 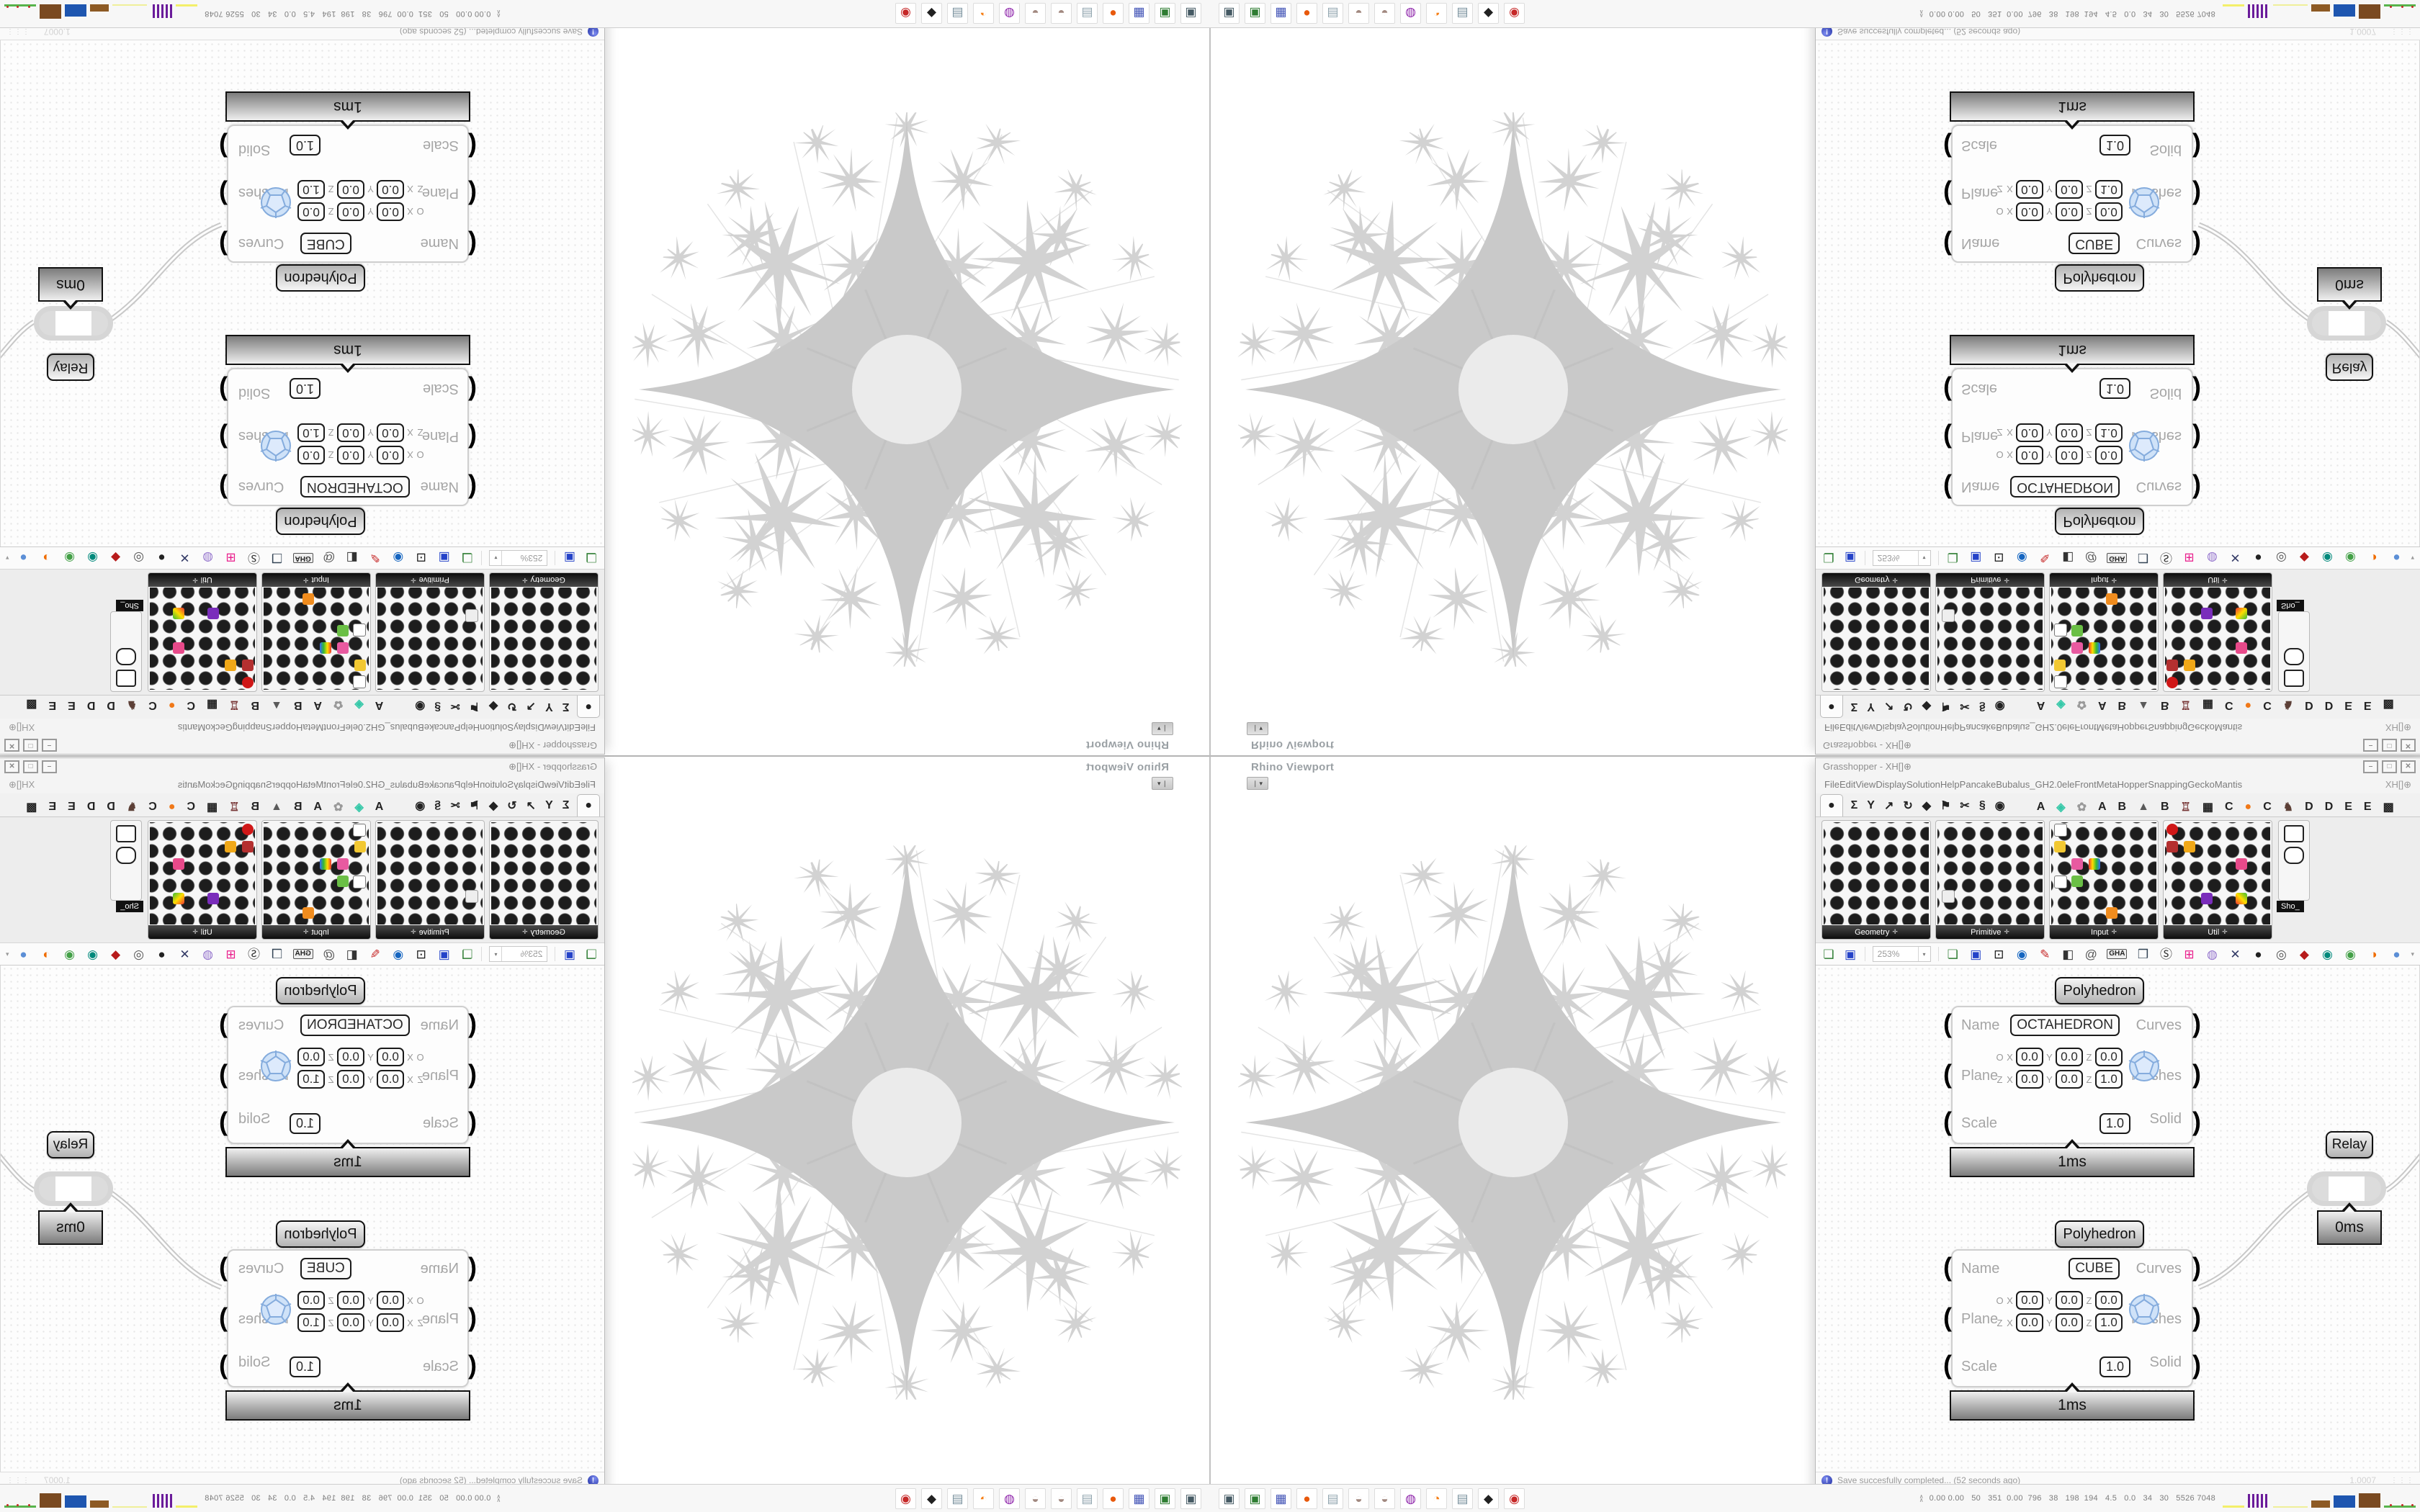 I want to click on palette-category-label: Geometry ✛, so click(x=1876, y=932).